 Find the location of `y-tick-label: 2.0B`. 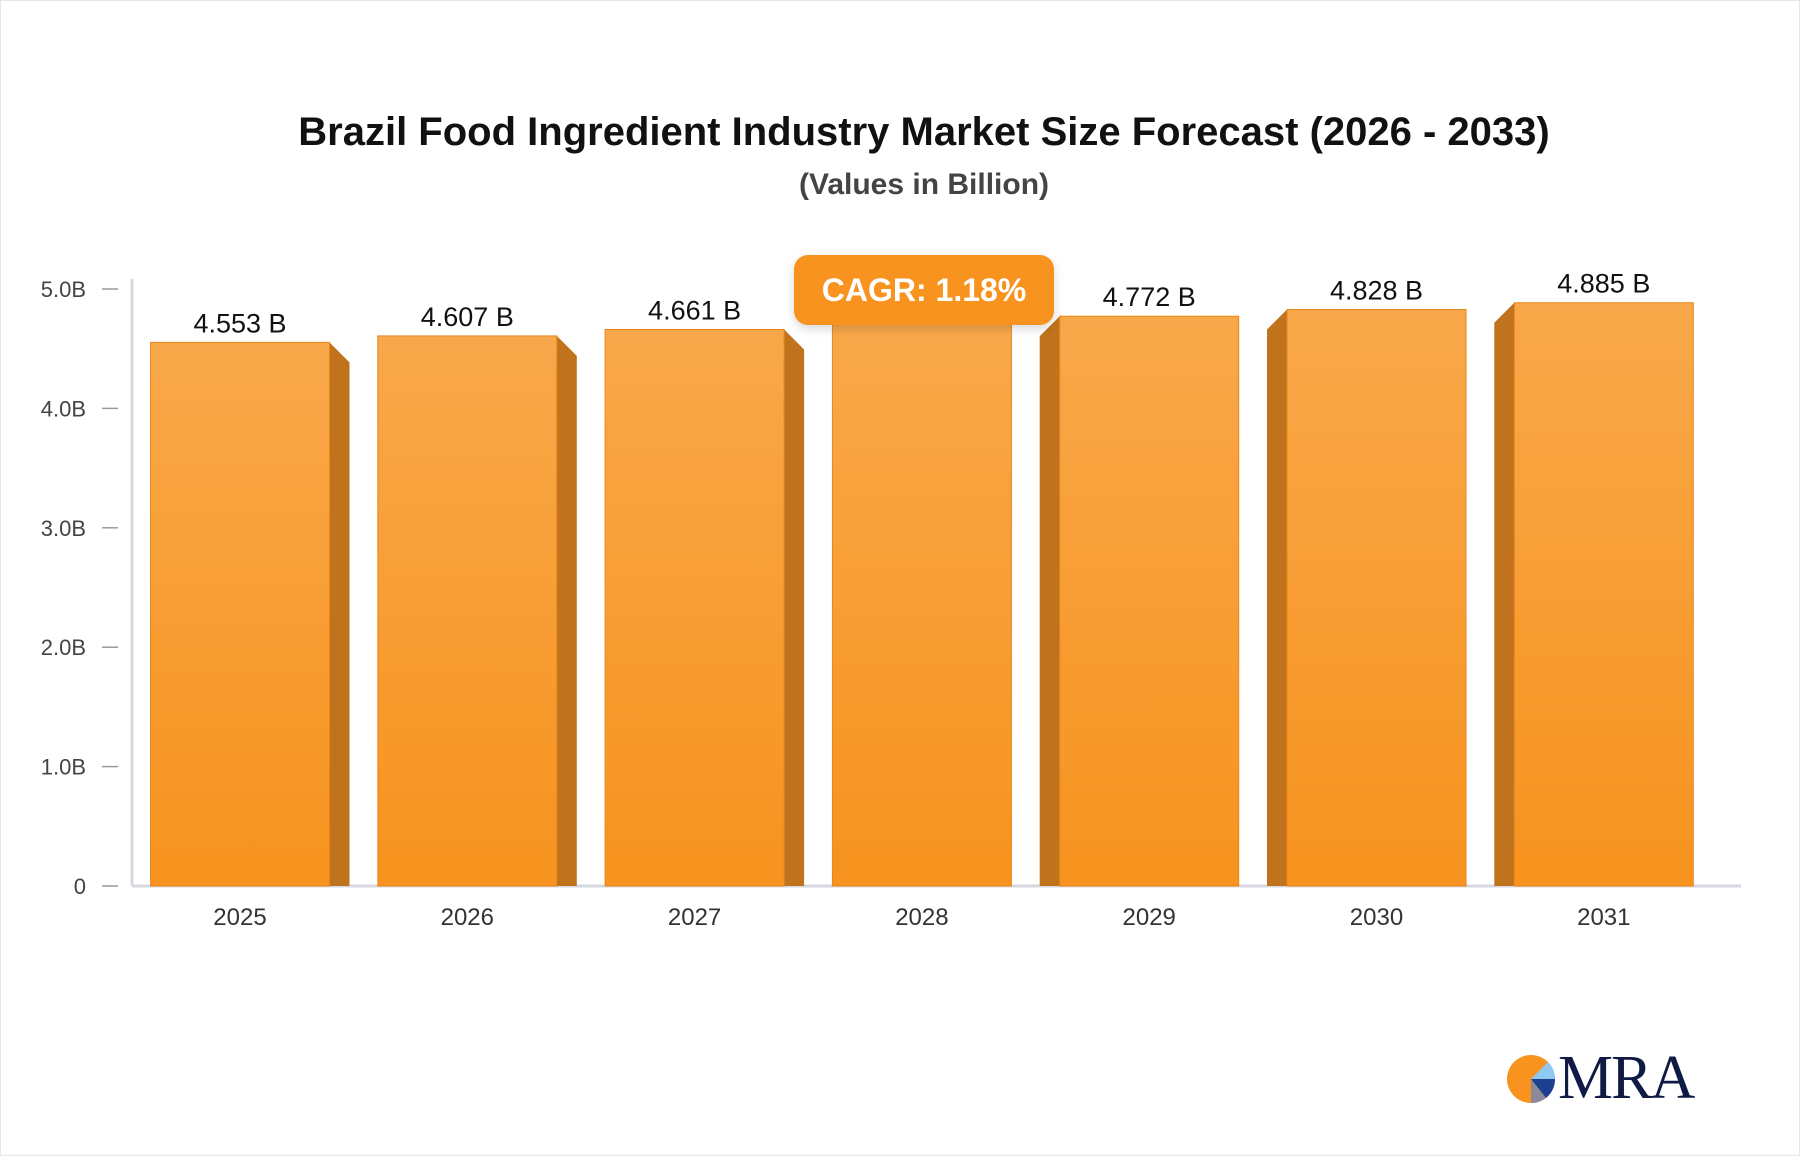

y-tick-label: 2.0B is located at coordinates (63, 647).